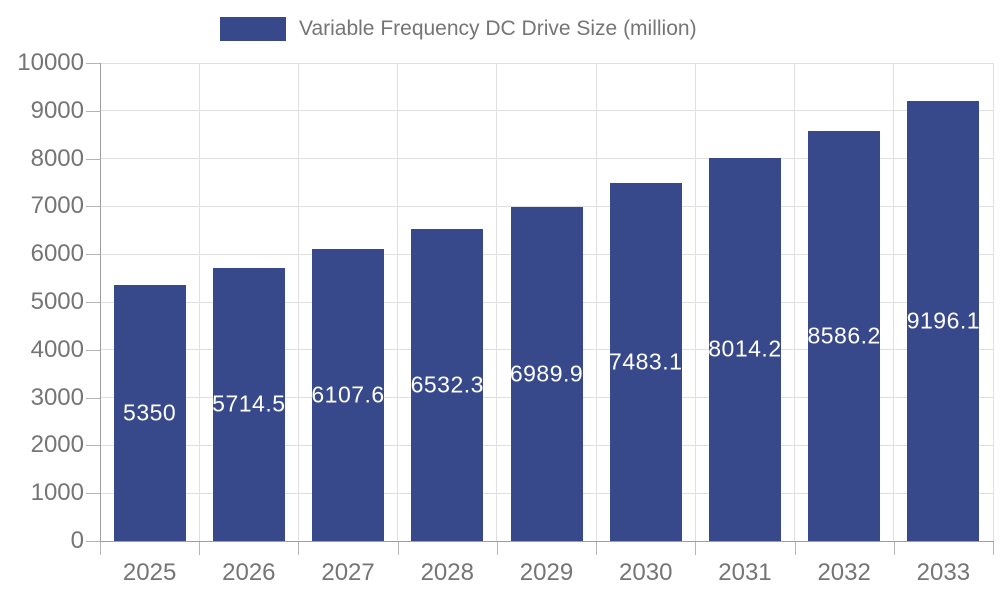 The image size is (1000, 600). I want to click on y-axis-tick-label: 0, so click(77, 540).